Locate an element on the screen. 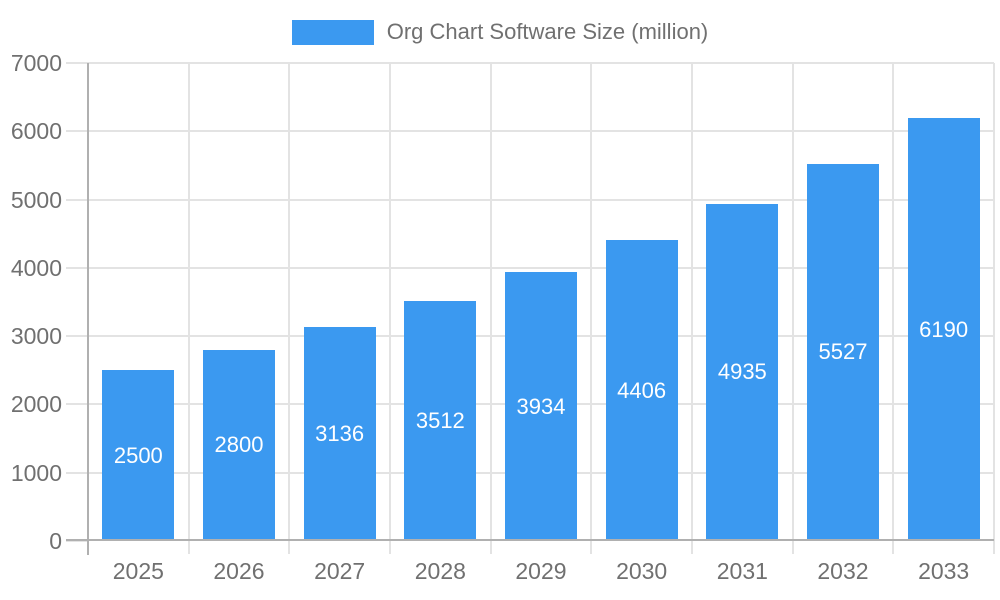 This screenshot has width=1000, height=600. y-axis-label: 7000 is located at coordinates (36, 63).